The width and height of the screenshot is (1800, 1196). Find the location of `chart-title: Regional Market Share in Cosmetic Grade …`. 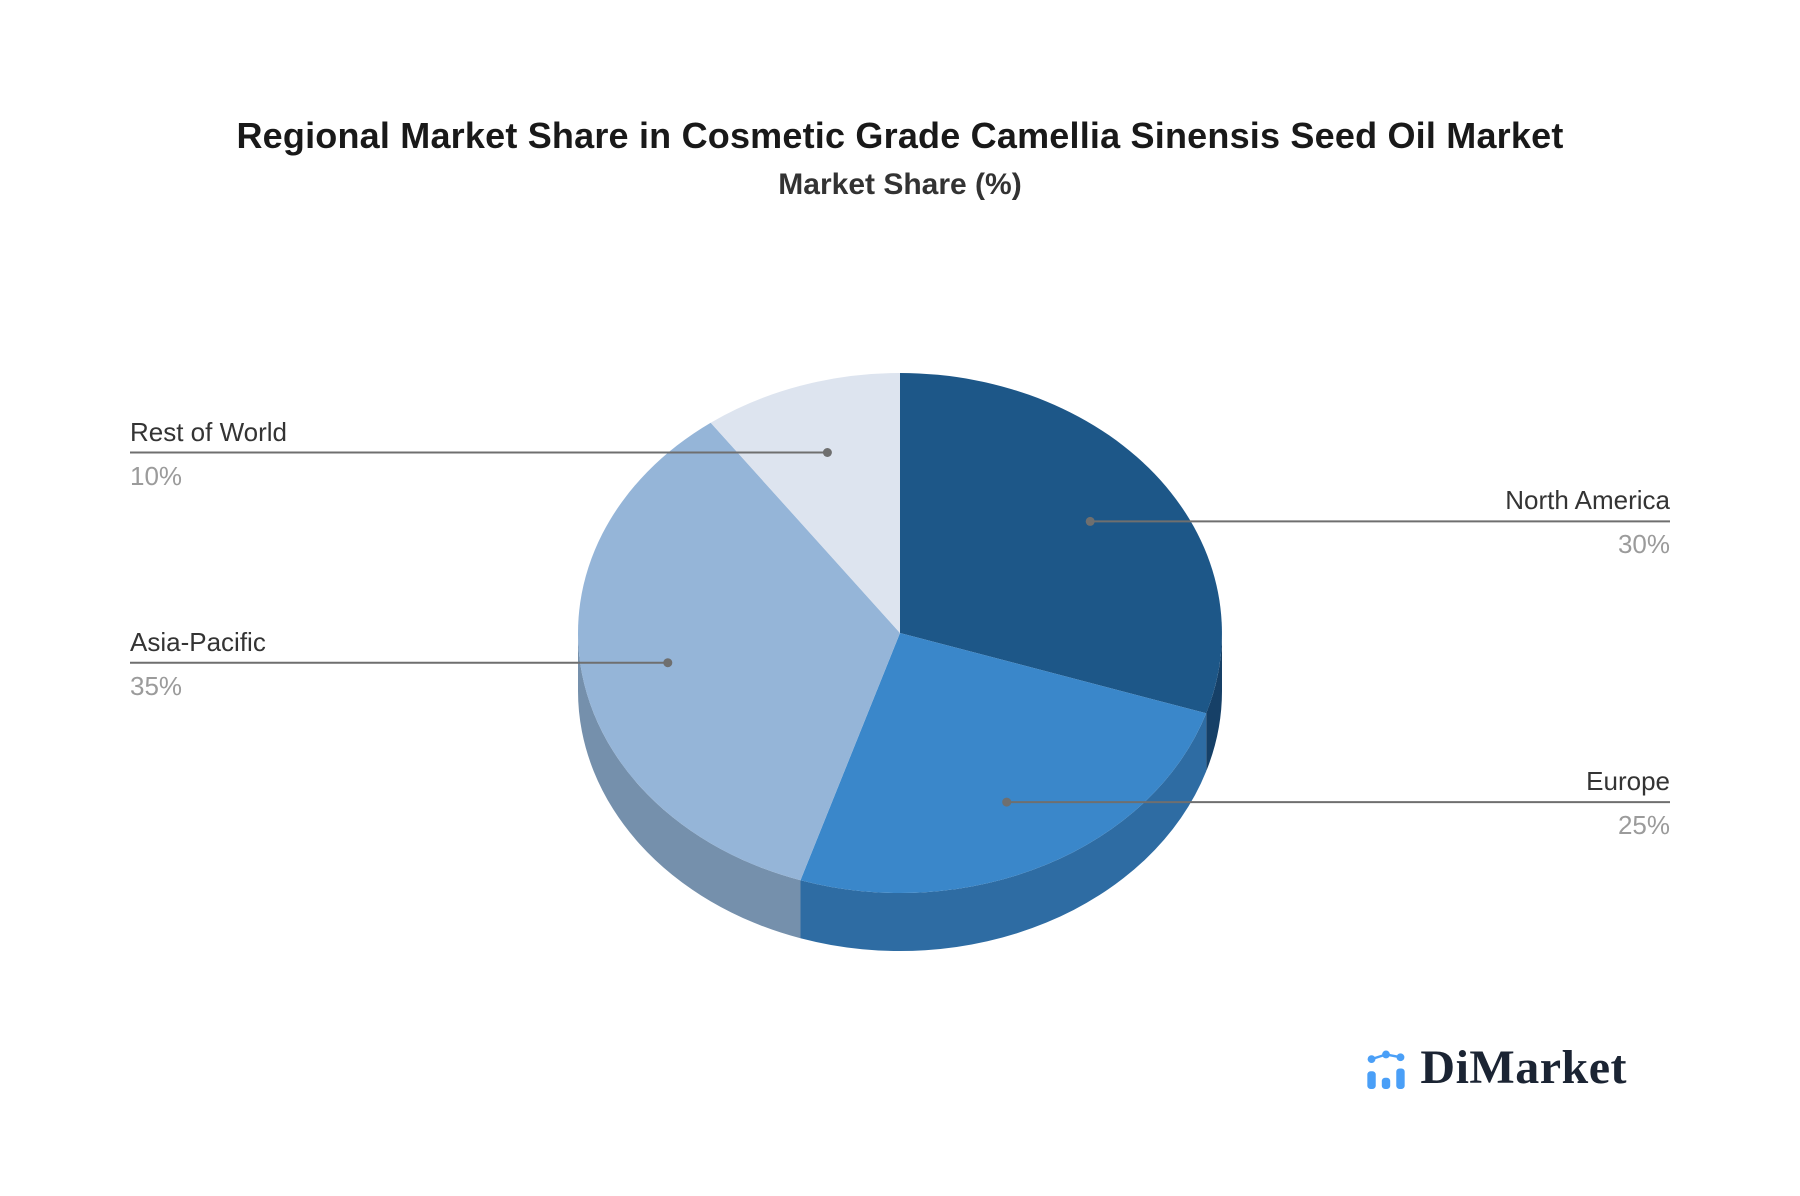

chart-title: Regional Market Share in Cosmetic Grade … is located at coordinates (900, 135).